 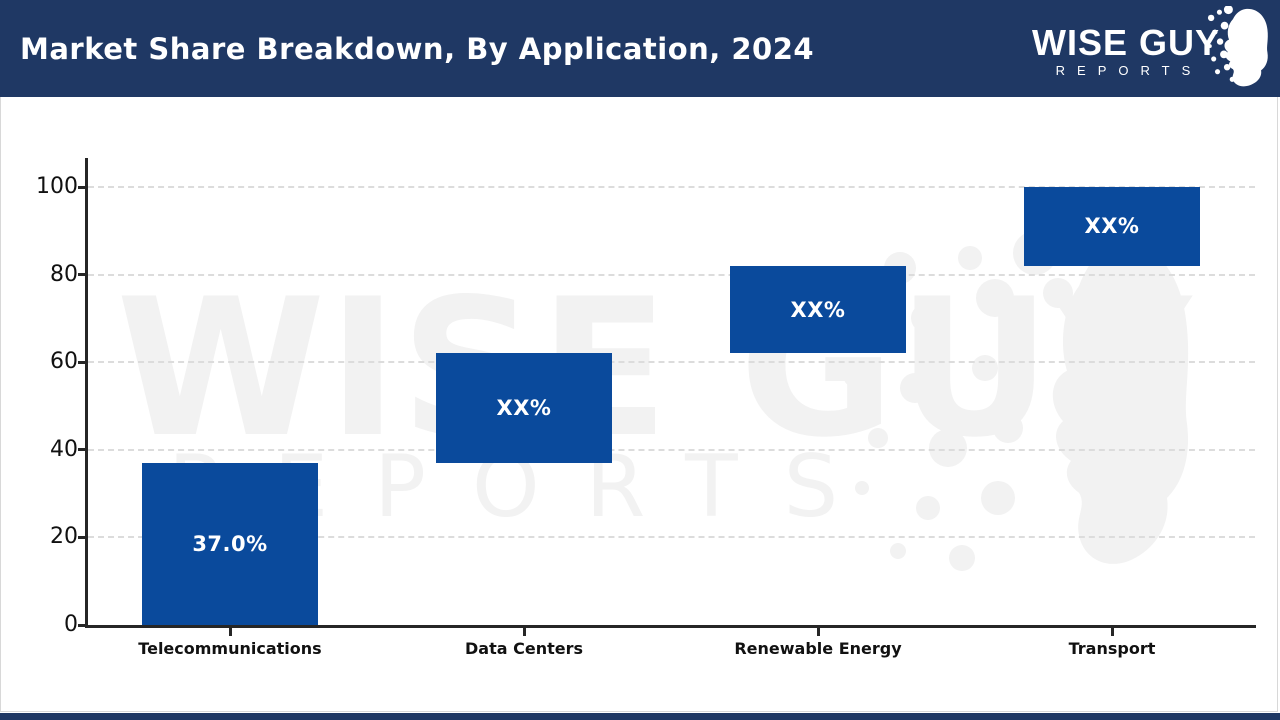 I want to click on y-tick-label-80: 80, so click(x=64, y=274).